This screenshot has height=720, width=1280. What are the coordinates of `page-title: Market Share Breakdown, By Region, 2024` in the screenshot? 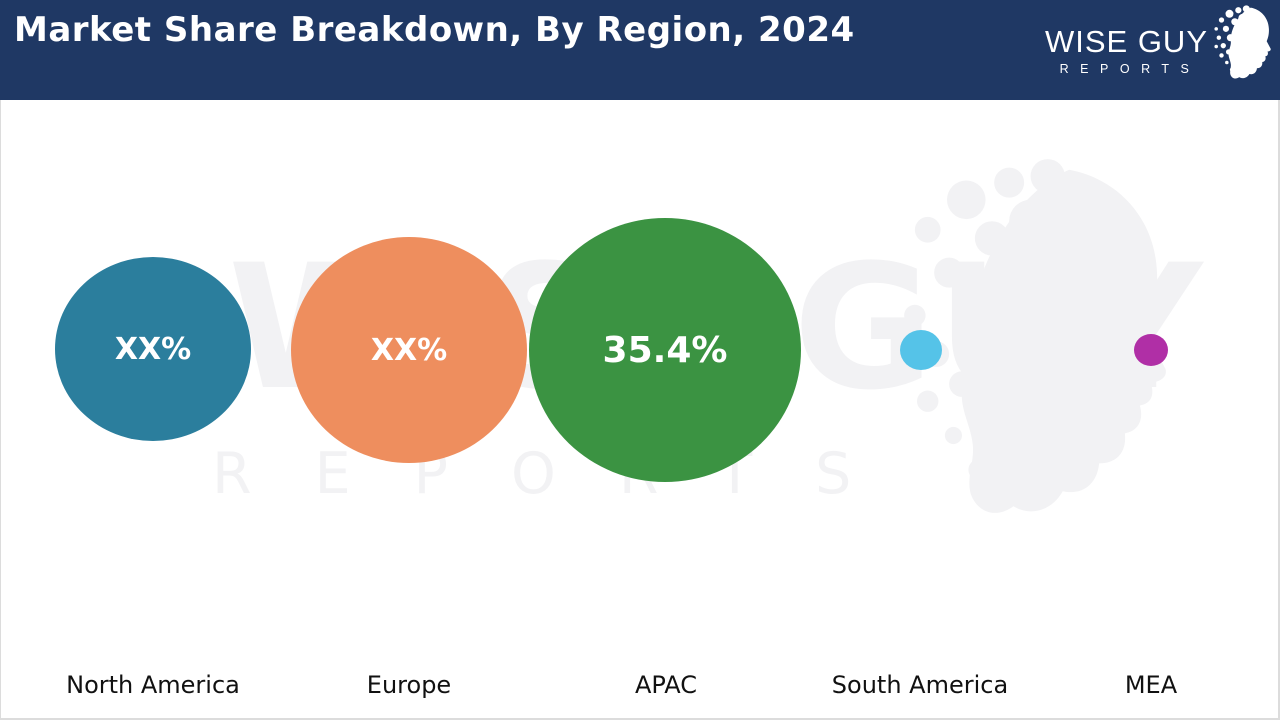 It's located at (434, 30).